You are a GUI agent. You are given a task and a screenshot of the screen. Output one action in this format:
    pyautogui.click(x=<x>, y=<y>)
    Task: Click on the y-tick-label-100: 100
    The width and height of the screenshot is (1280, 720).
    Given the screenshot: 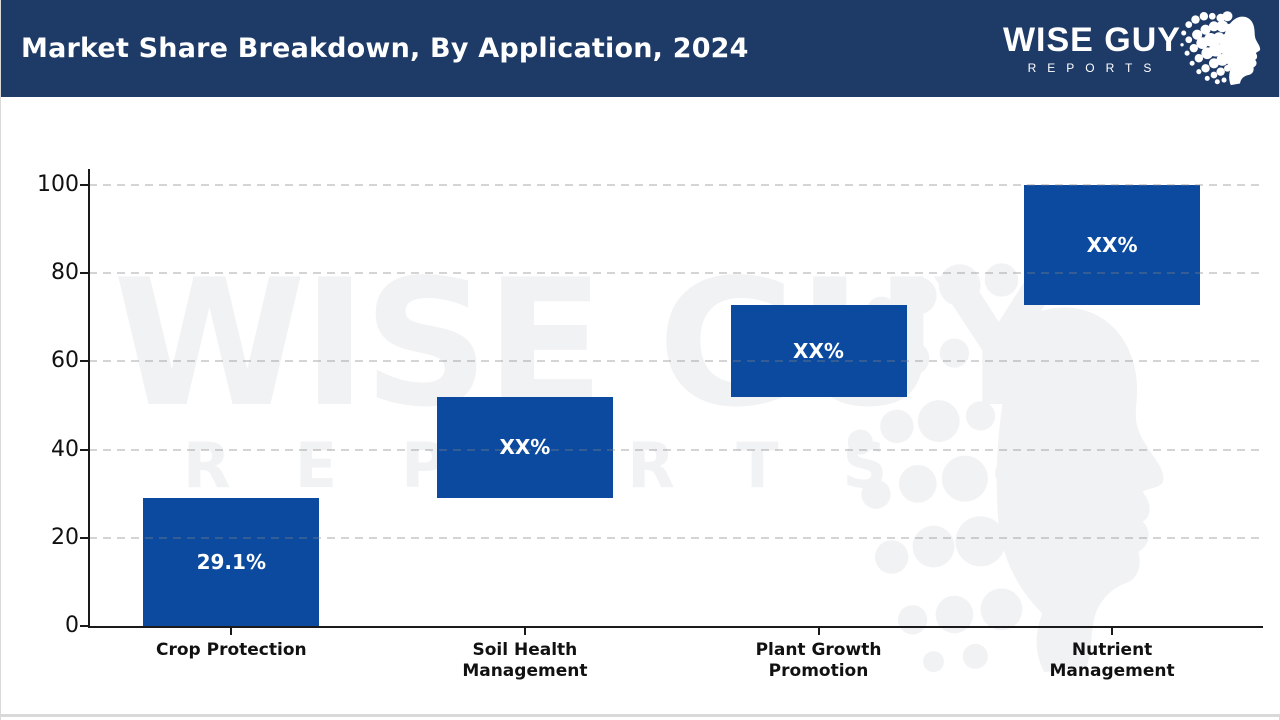 What is the action you would take?
    pyautogui.click(x=58, y=184)
    